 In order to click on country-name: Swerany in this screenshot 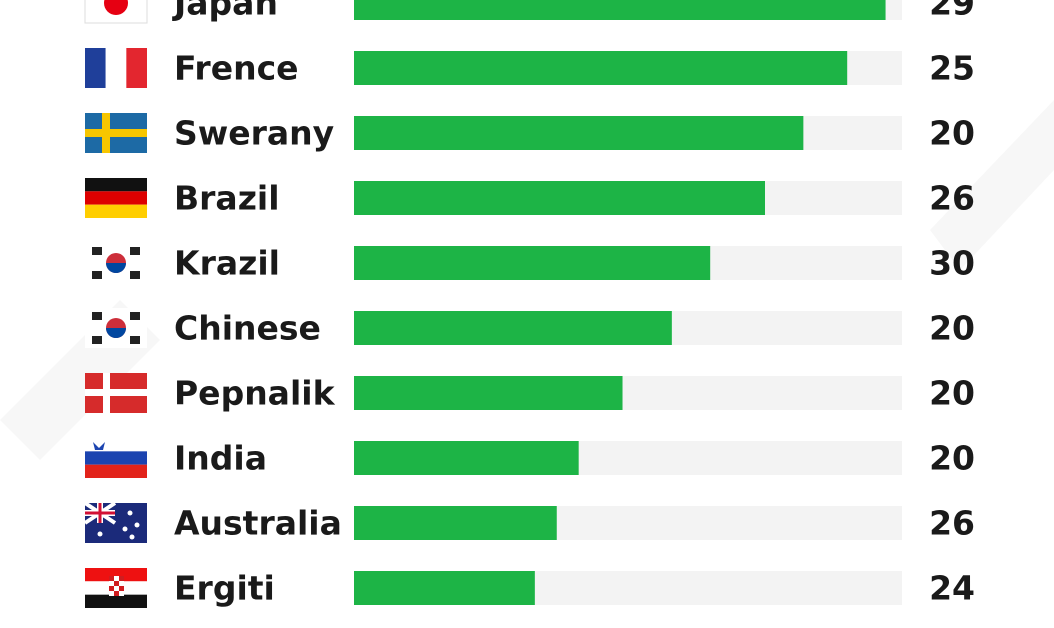, I will do `click(254, 133)`.